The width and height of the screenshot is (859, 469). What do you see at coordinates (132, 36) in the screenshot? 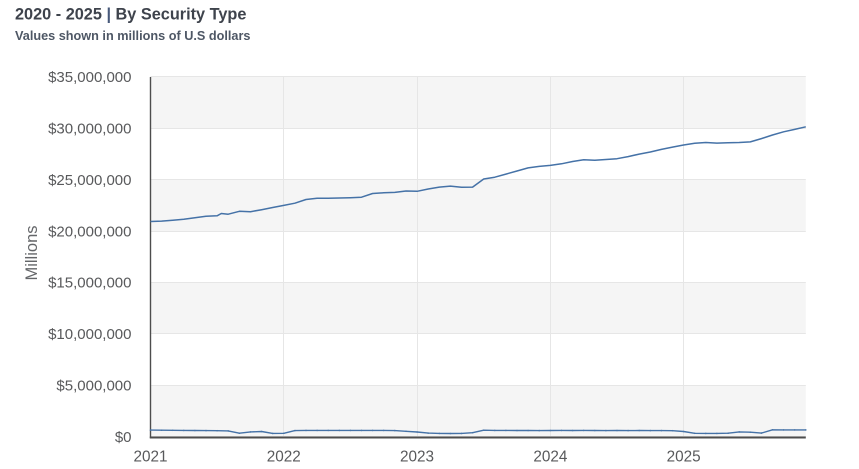
I see `svg-text:Values shown in millions of U.: Values shown in millions of U.S dollars` at bounding box center [132, 36].